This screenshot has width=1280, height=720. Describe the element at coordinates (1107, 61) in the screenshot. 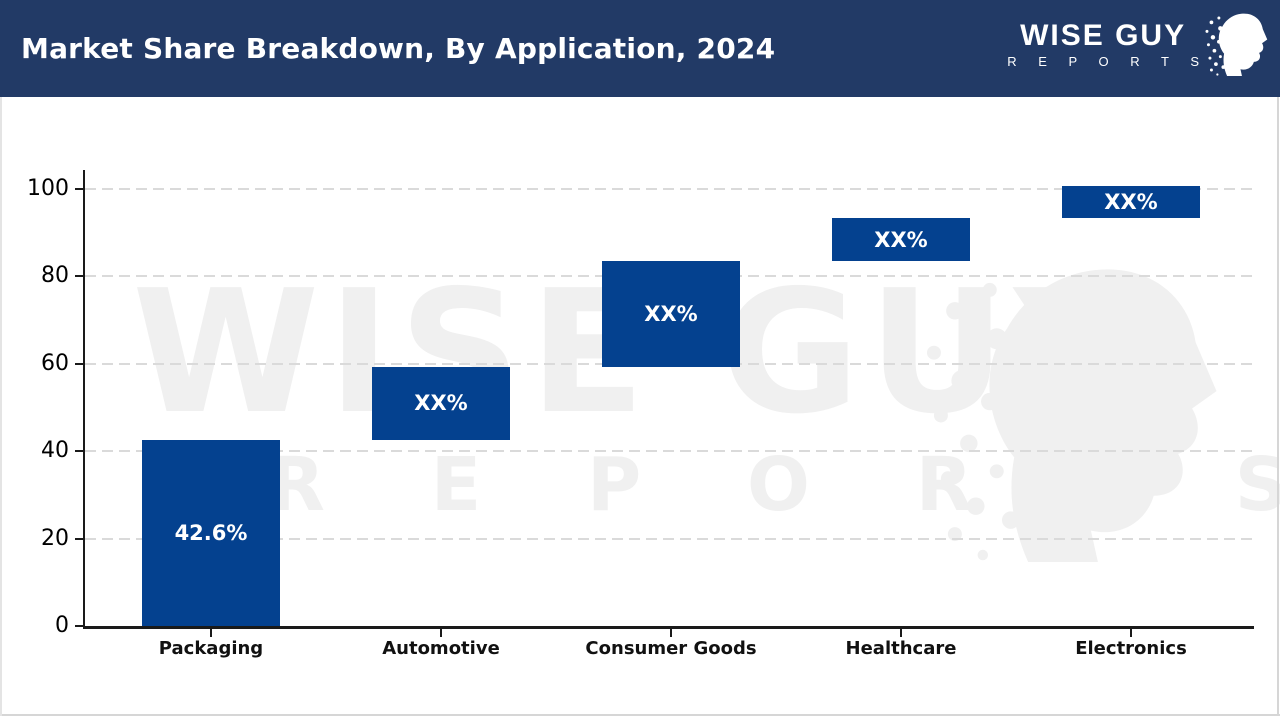

I see `logo-subtext: R E P O R T S` at that location.